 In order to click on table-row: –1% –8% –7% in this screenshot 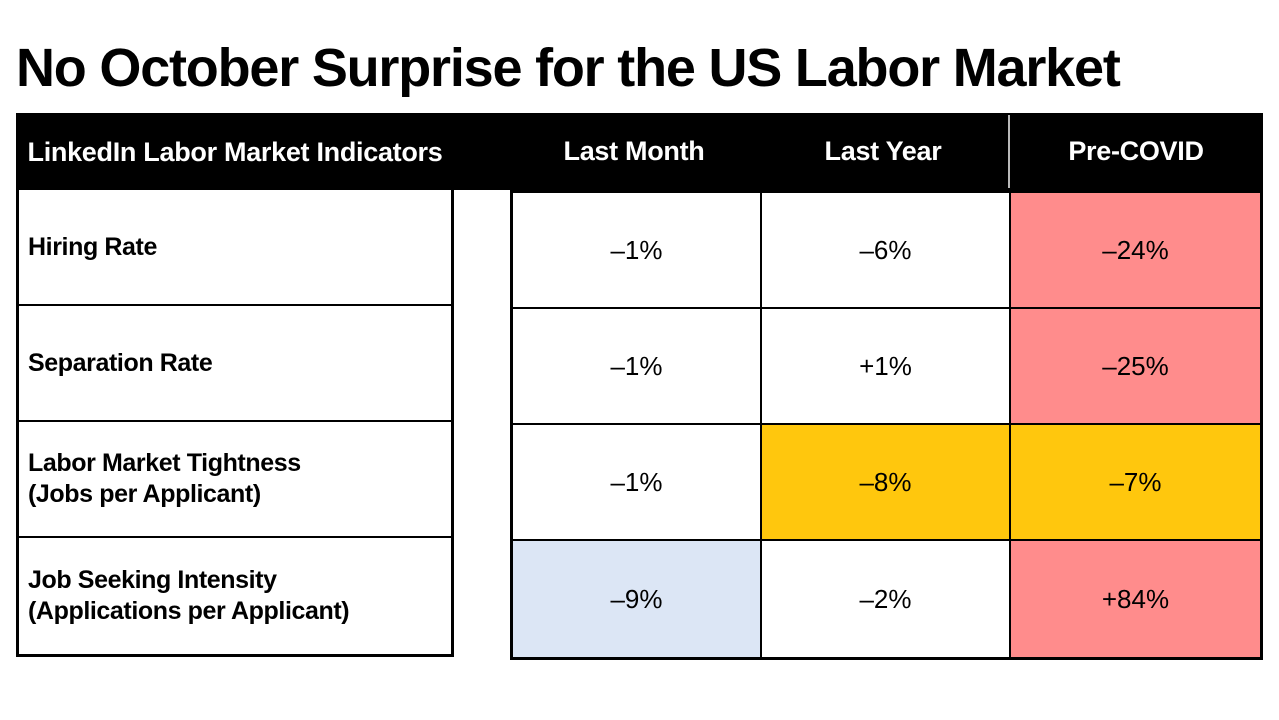, I will do `click(886, 483)`.